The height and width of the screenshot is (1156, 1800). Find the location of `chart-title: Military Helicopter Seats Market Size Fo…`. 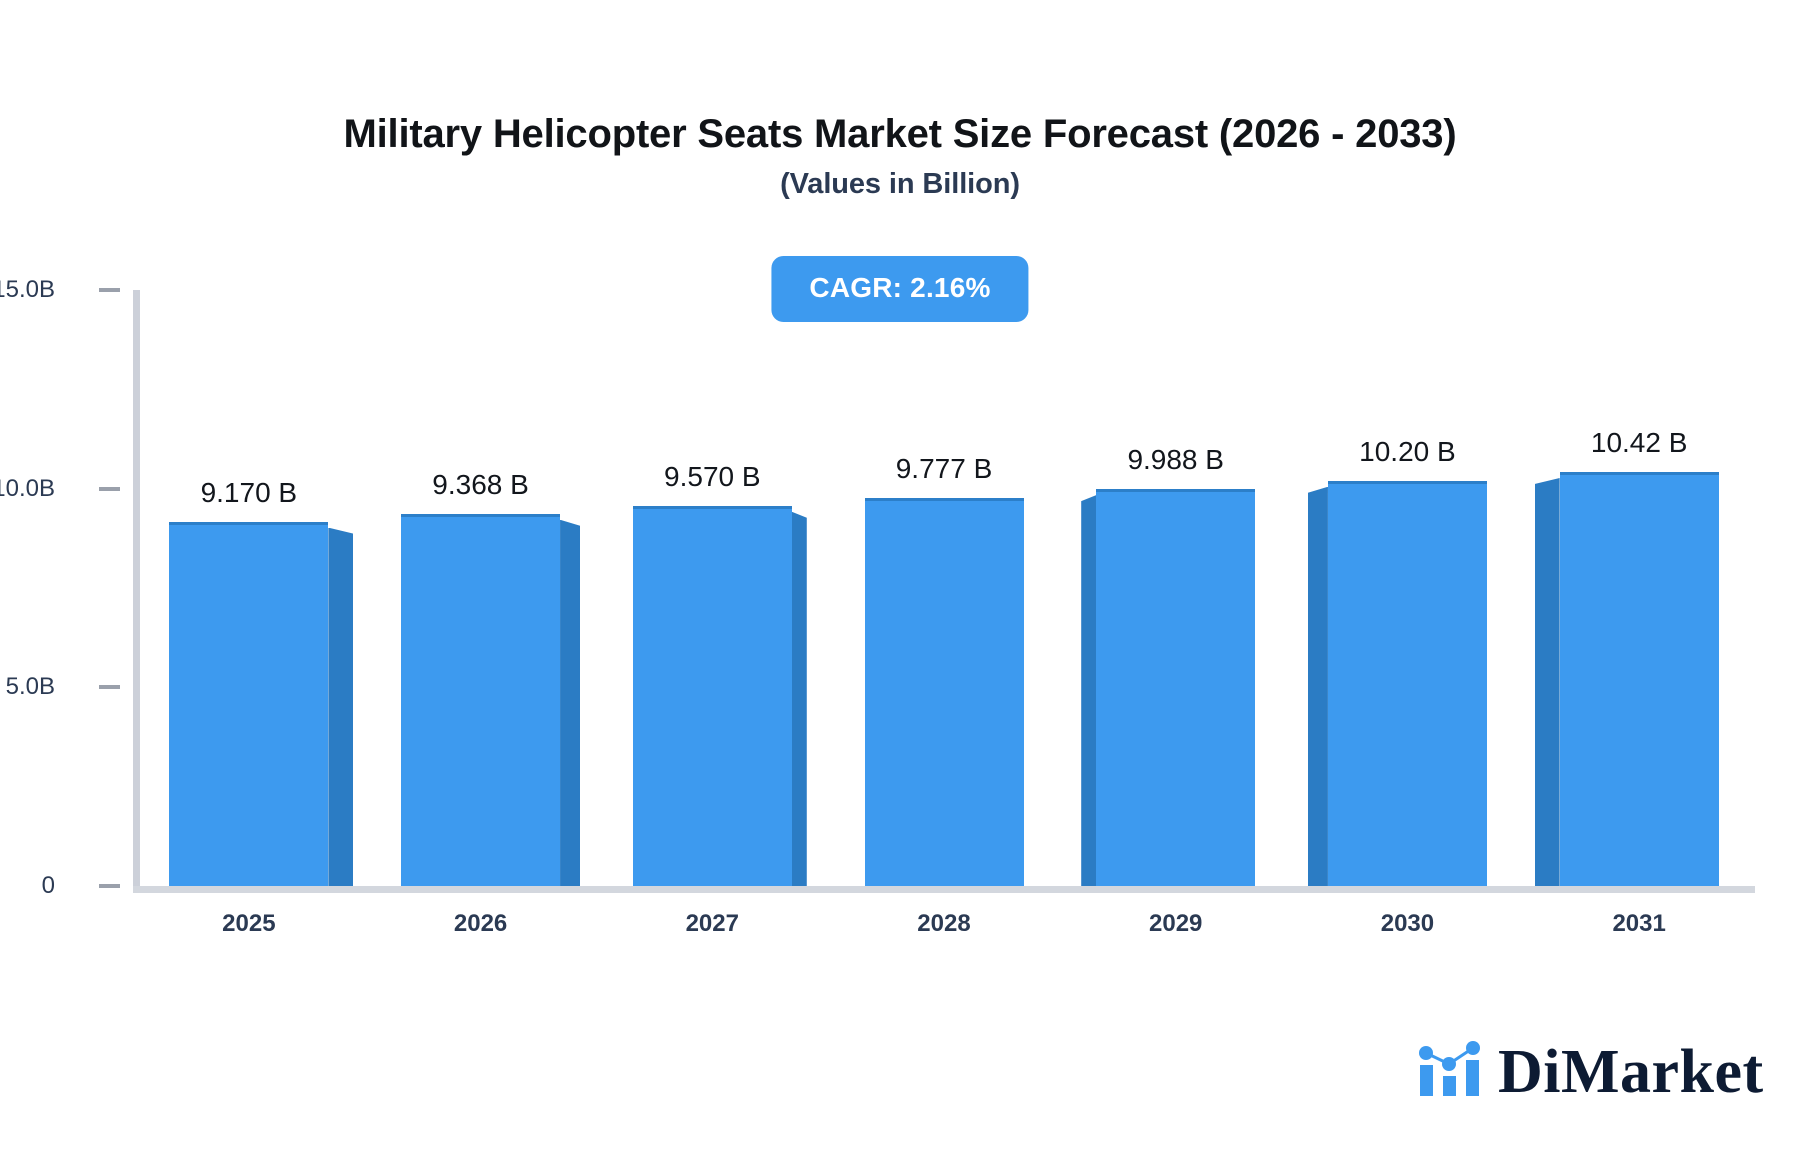

chart-title: Military Helicopter Seats Market Size Fo… is located at coordinates (900, 134).